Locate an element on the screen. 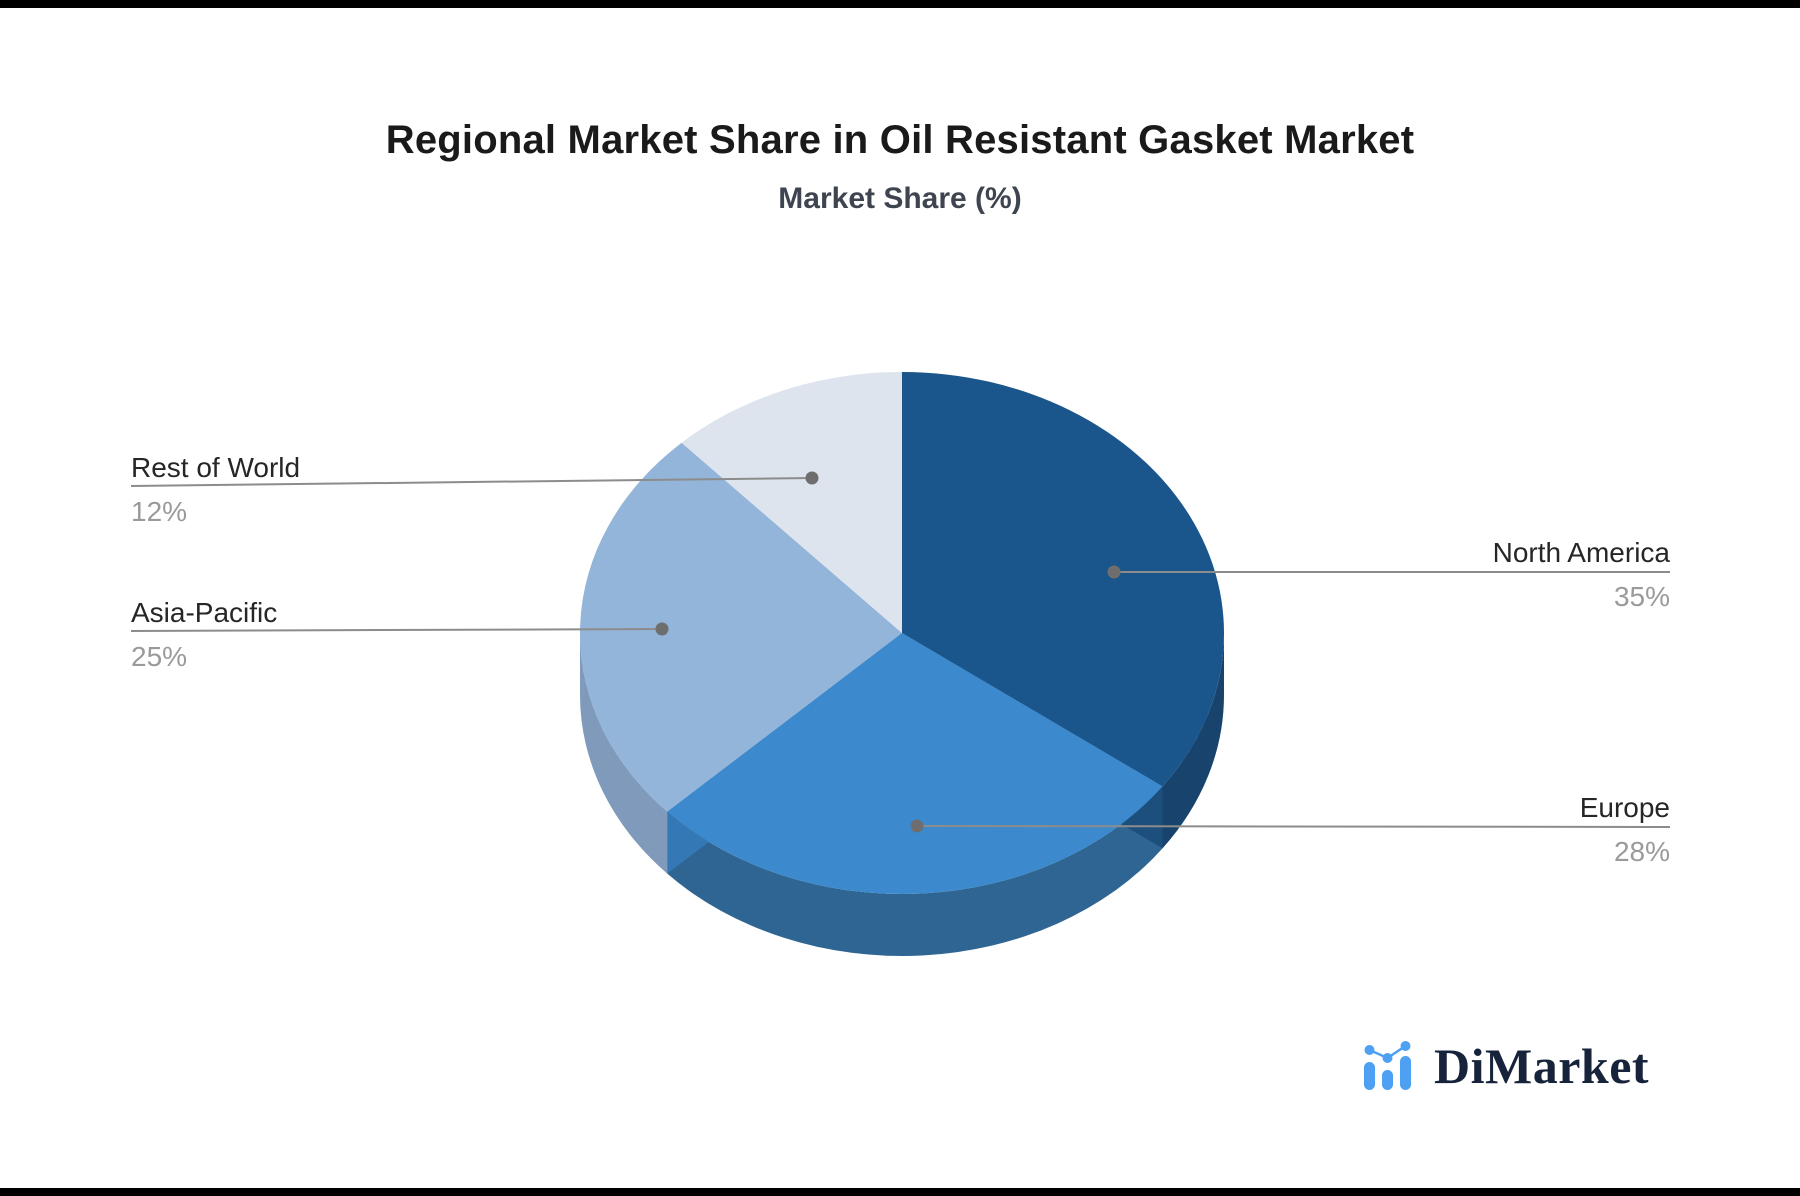  slice-value: 35% is located at coordinates (1641, 596).